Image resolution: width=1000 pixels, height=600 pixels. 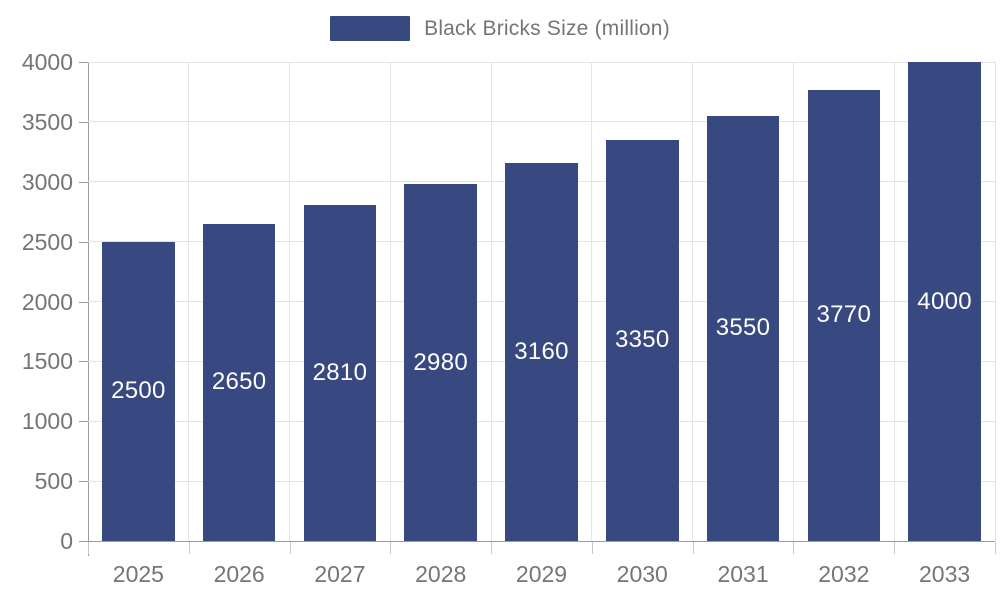 I want to click on bar: 2980, so click(x=440, y=362).